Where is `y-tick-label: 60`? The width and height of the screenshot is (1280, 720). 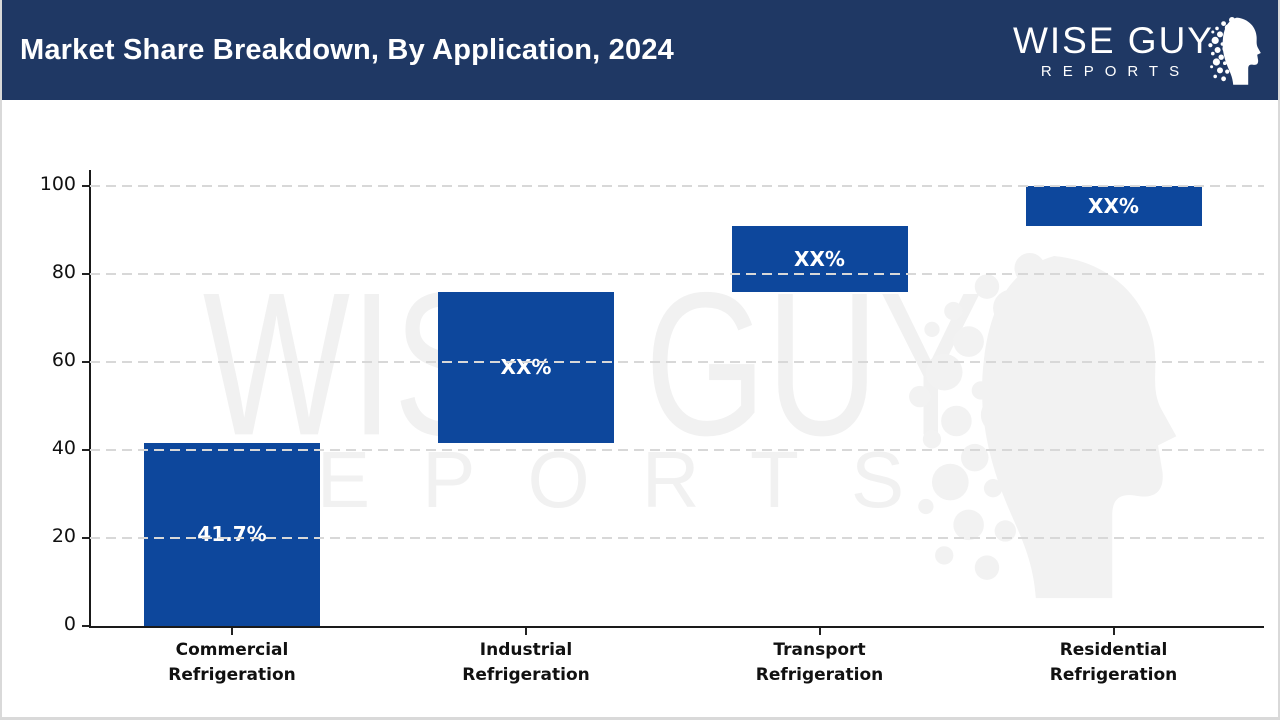
y-tick-label: 60 is located at coordinates (63, 360).